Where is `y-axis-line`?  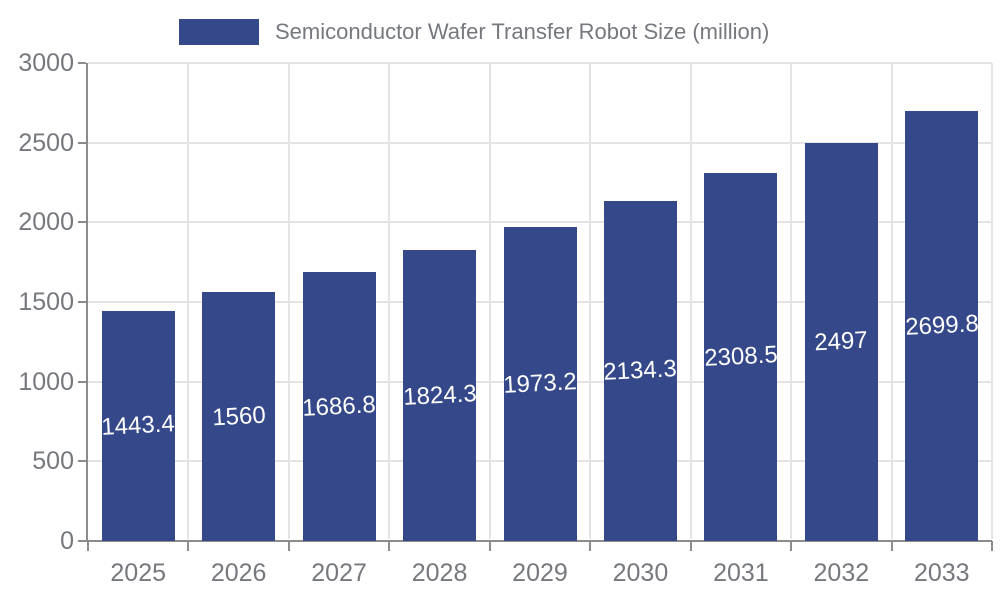
y-axis-line is located at coordinates (87, 302).